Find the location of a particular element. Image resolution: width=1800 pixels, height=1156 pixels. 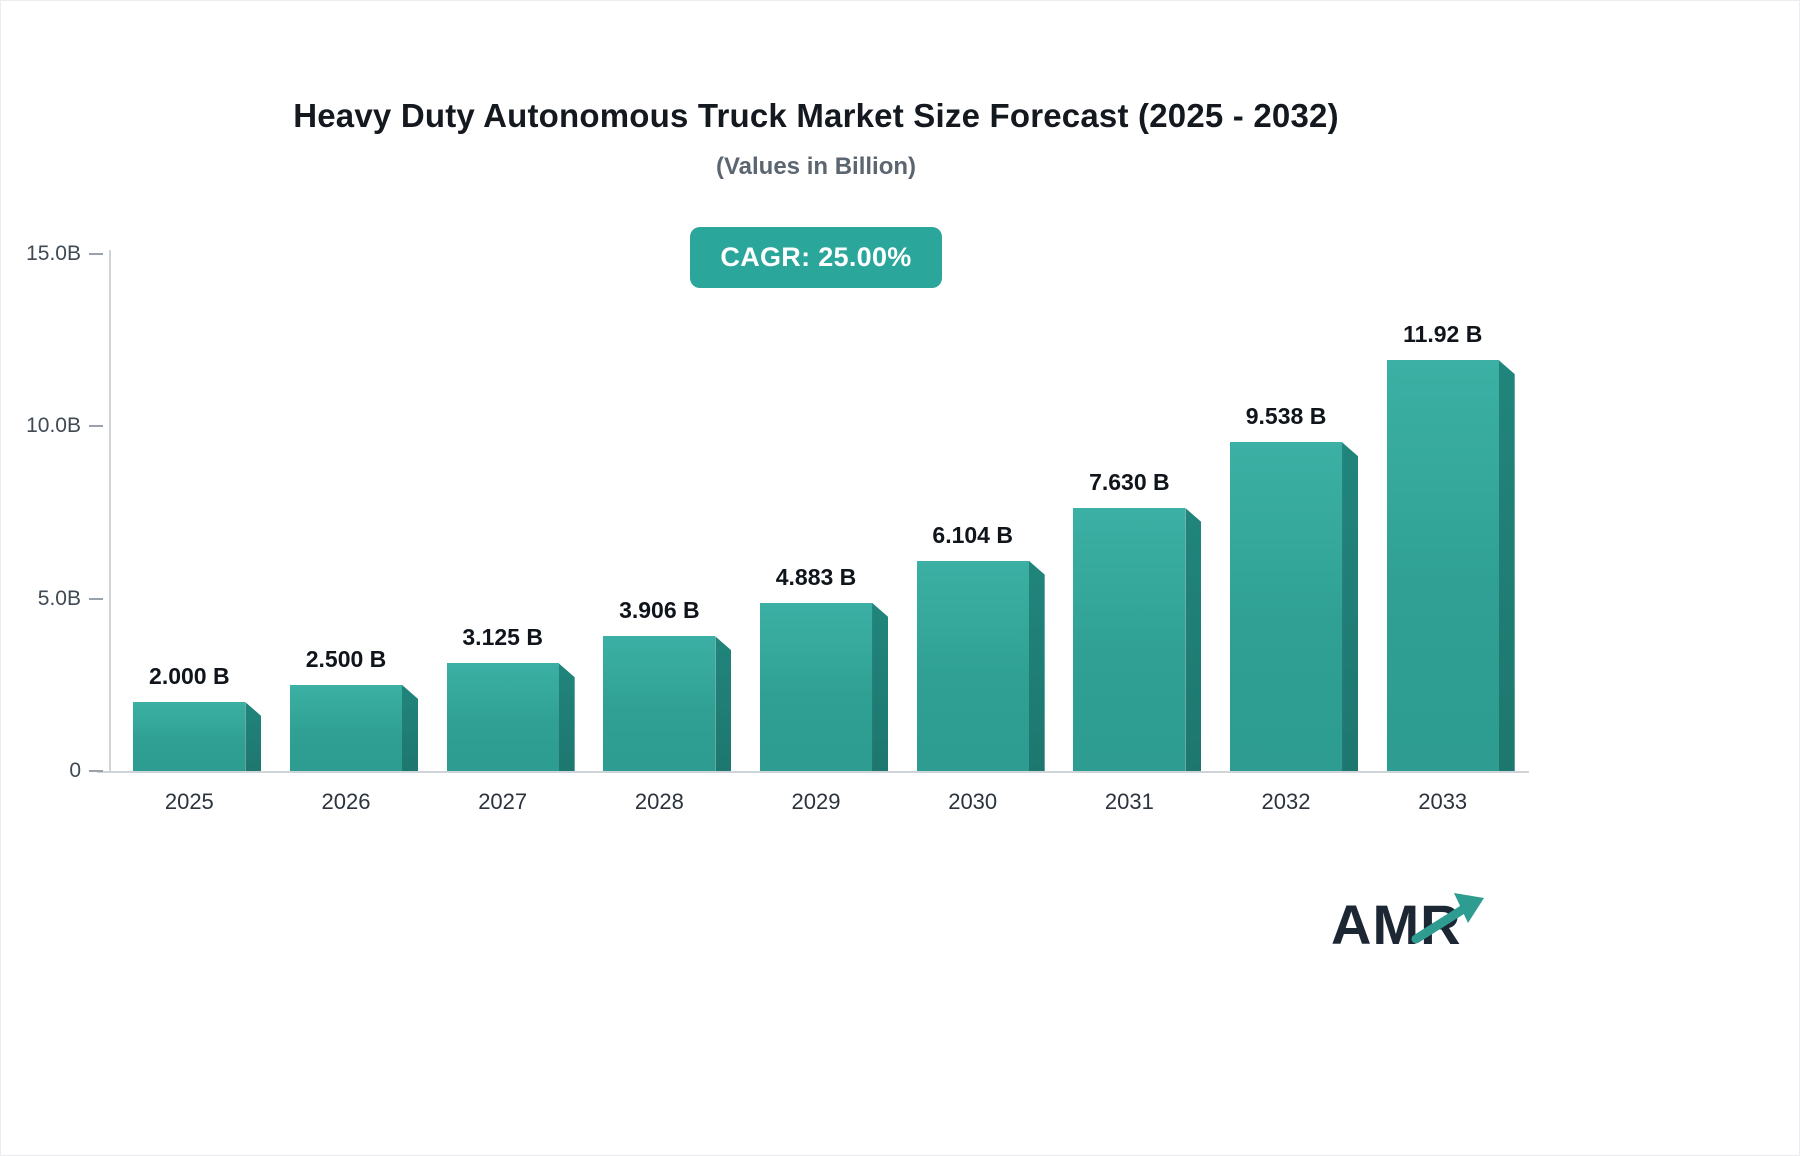

x-axis-category-label: 2030 is located at coordinates (973, 801).